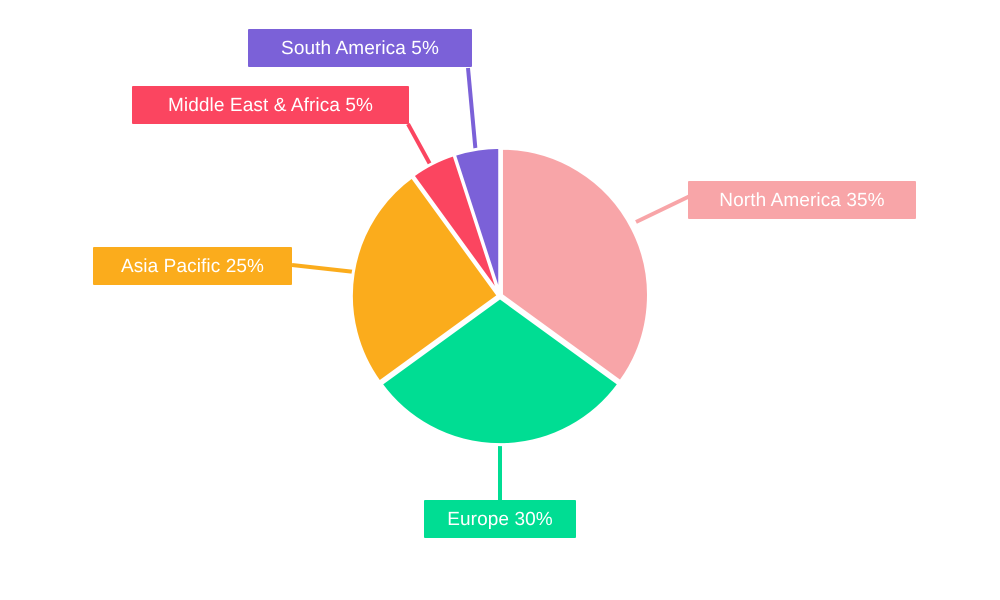 The image size is (1000, 600). Describe the element at coordinates (270, 105) in the screenshot. I see `slice-label-middle-east-africa: Middle East & Africa 5%` at that location.